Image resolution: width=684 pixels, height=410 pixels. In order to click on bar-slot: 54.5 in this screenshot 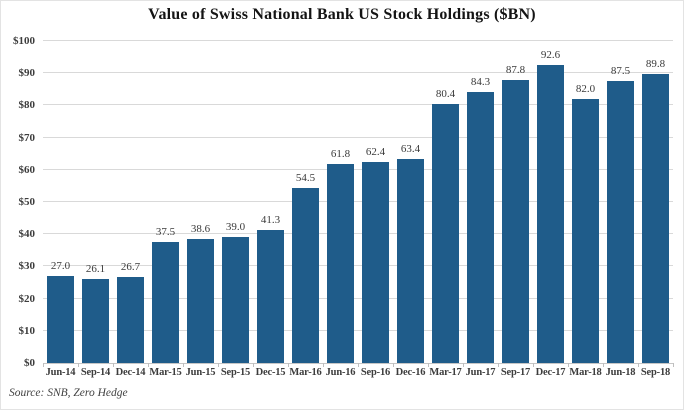, I will do `click(305, 202)`.